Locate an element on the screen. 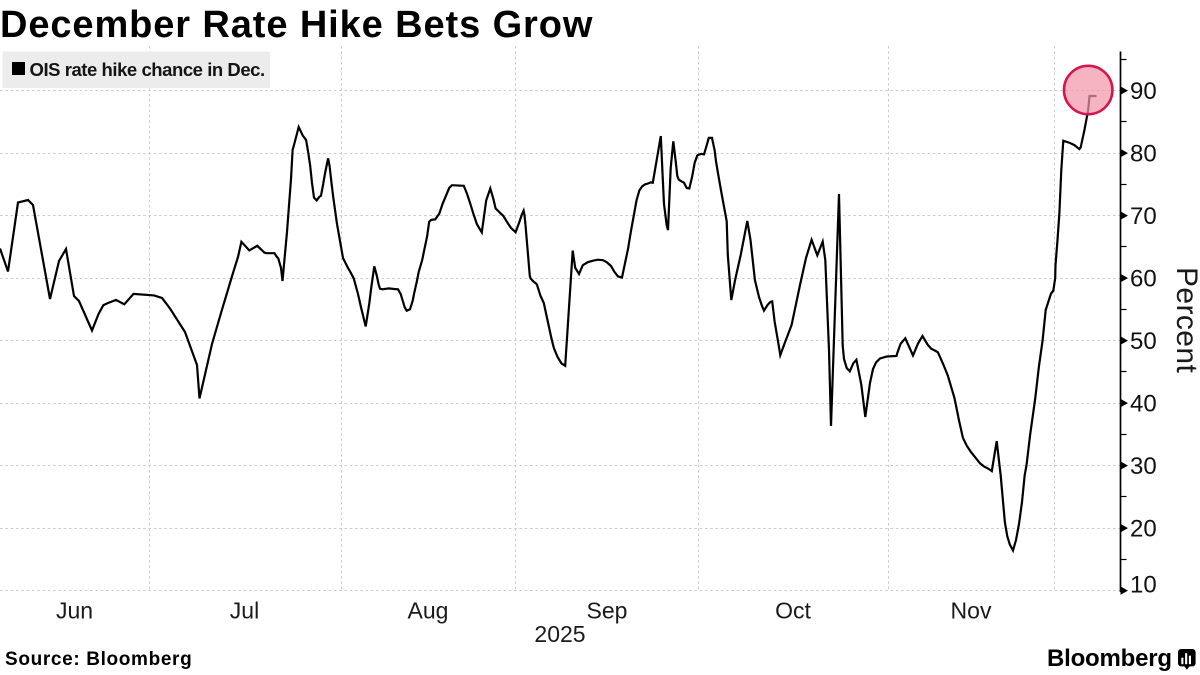 The width and height of the screenshot is (1200, 675). svg-text: 70 is located at coordinates (1143, 216).